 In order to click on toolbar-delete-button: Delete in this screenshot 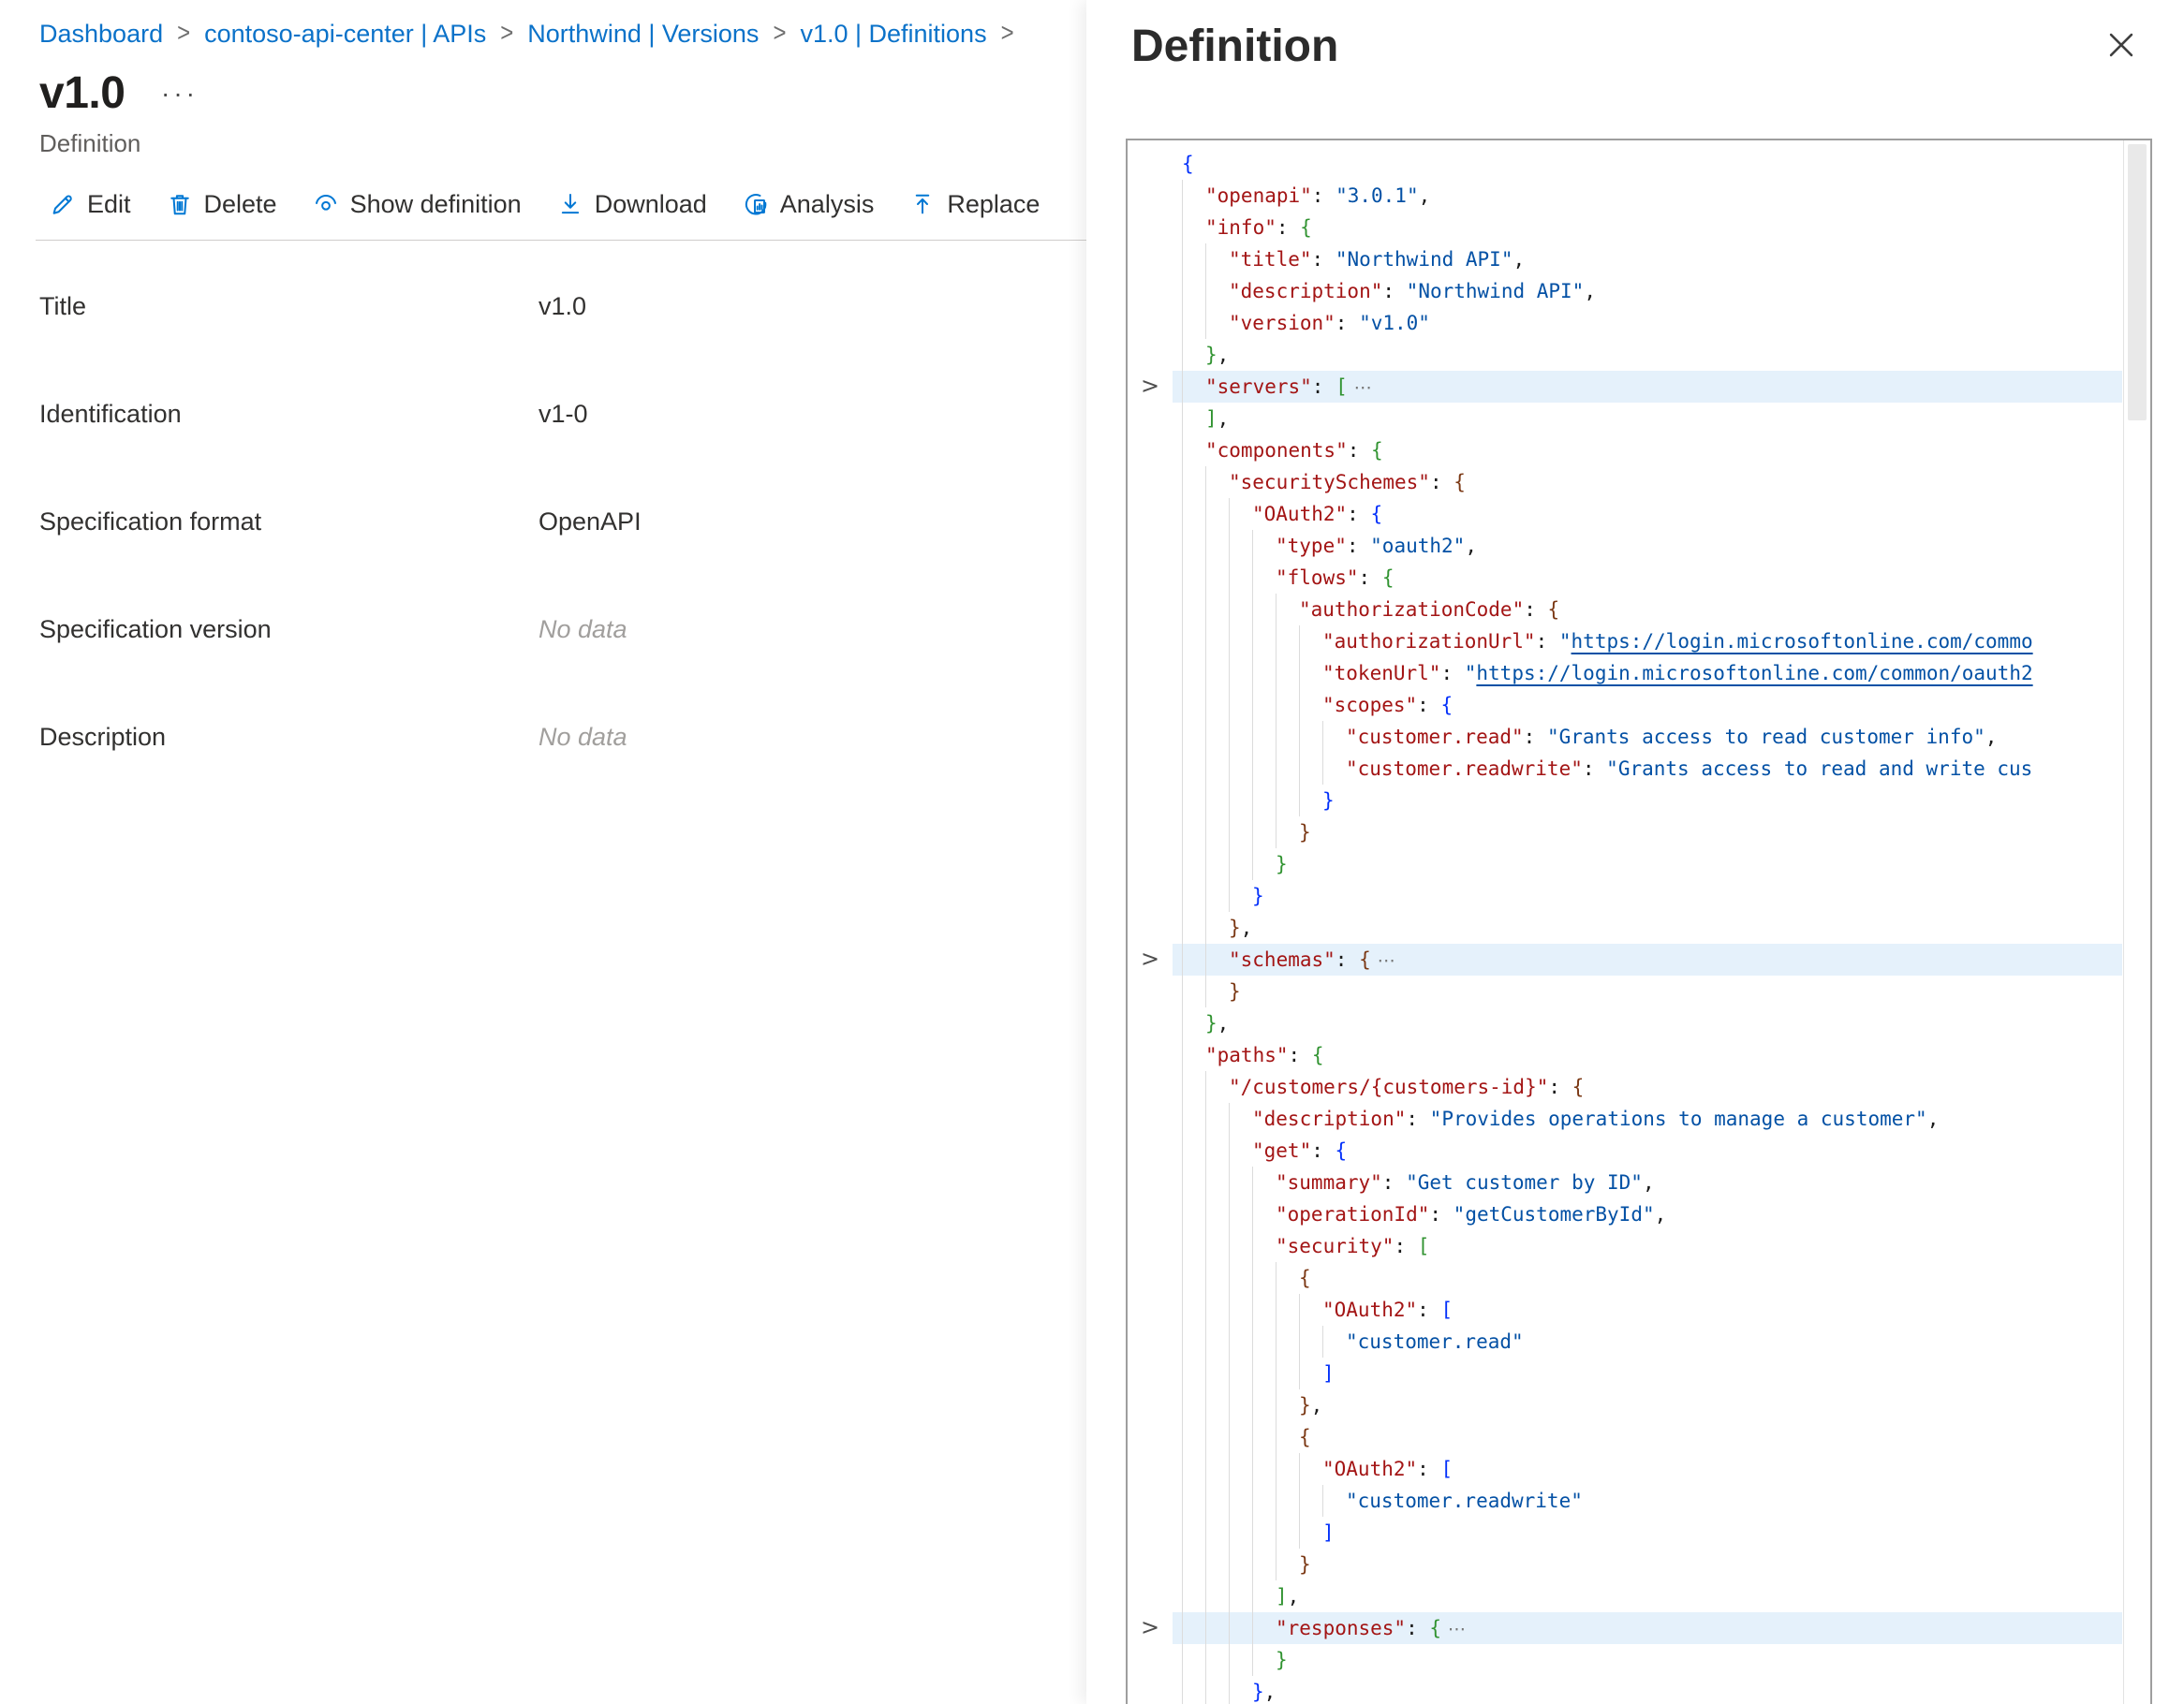, I will do `click(221, 204)`.